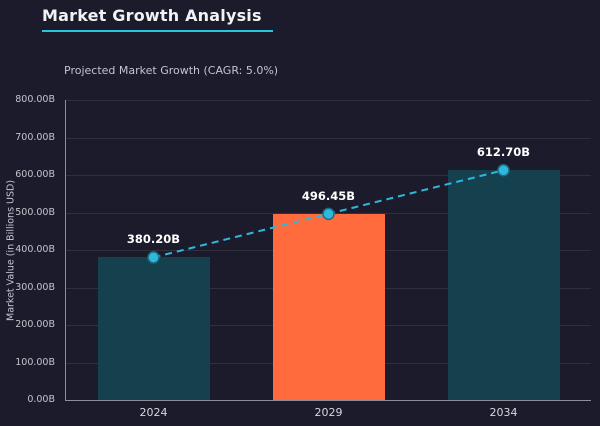 This screenshot has height=426, width=600. I want to click on marker-2034, so click(503, 170).